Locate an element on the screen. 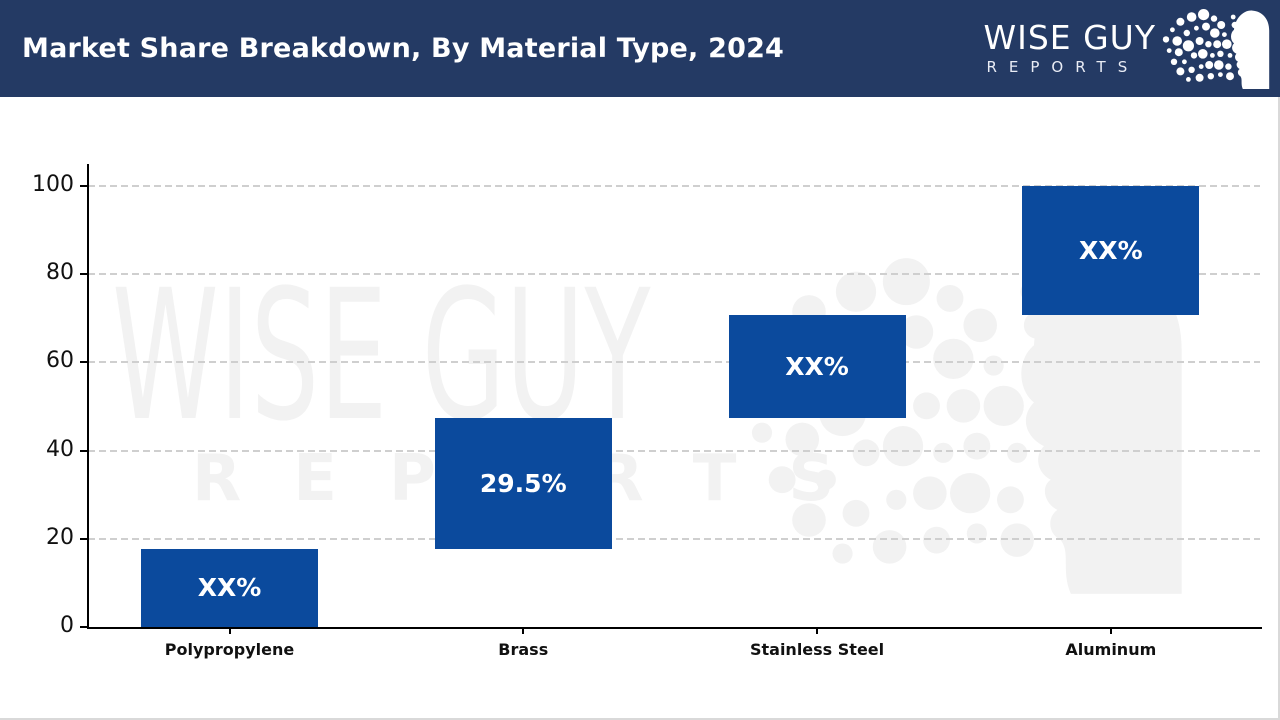  bar-stainless-steel: XX% is located at coordinates (817, 366).